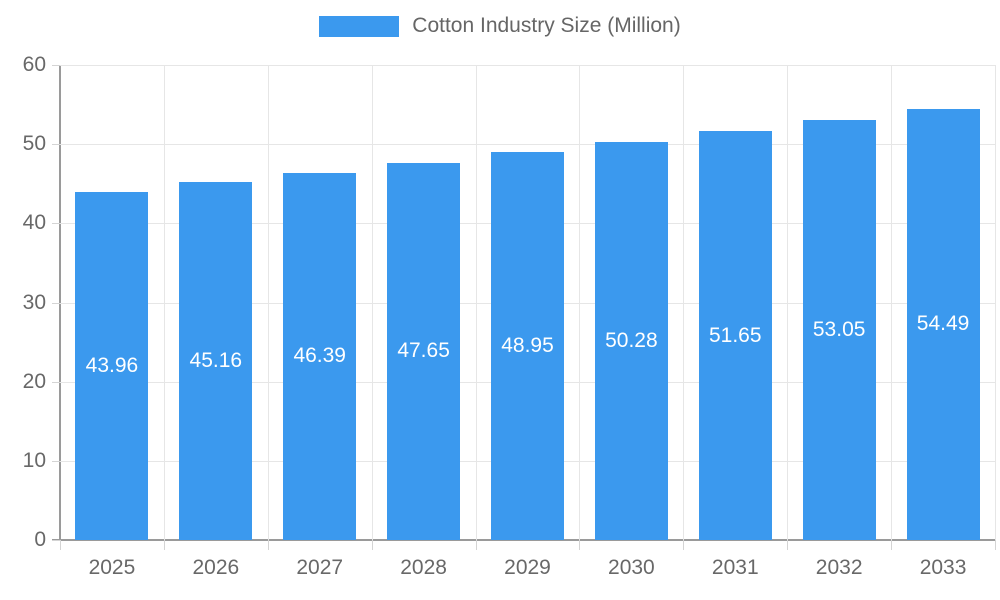 This screenshot has height=600, width=1000. I want to click on bar-value-label: 43.96, so click(112, 365).